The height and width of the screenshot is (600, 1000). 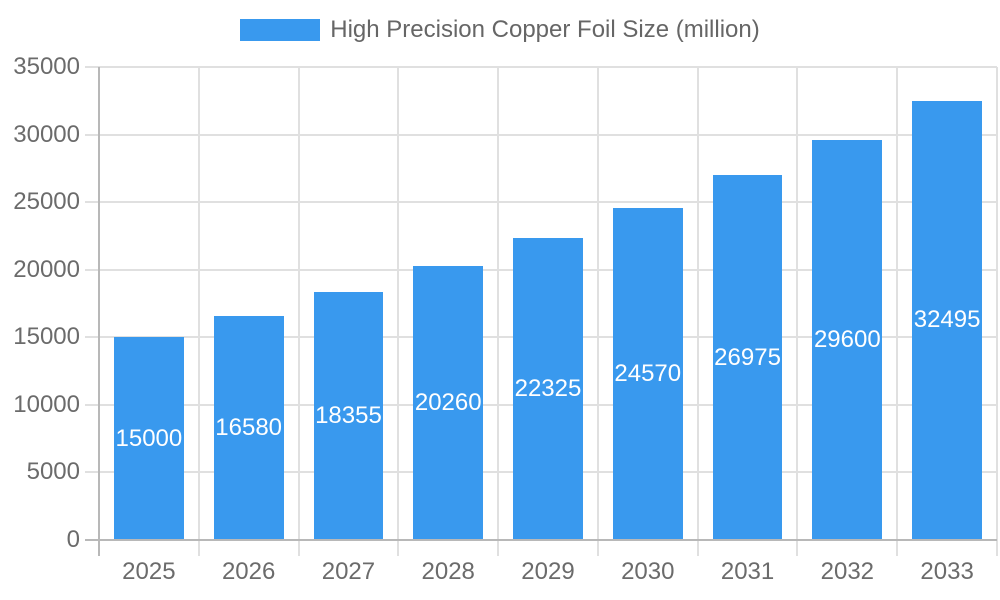 What do you see at coordinates (73, 539) in the screenshot?
I see `y-tick-label: 0` at bounding box center [73, 539].